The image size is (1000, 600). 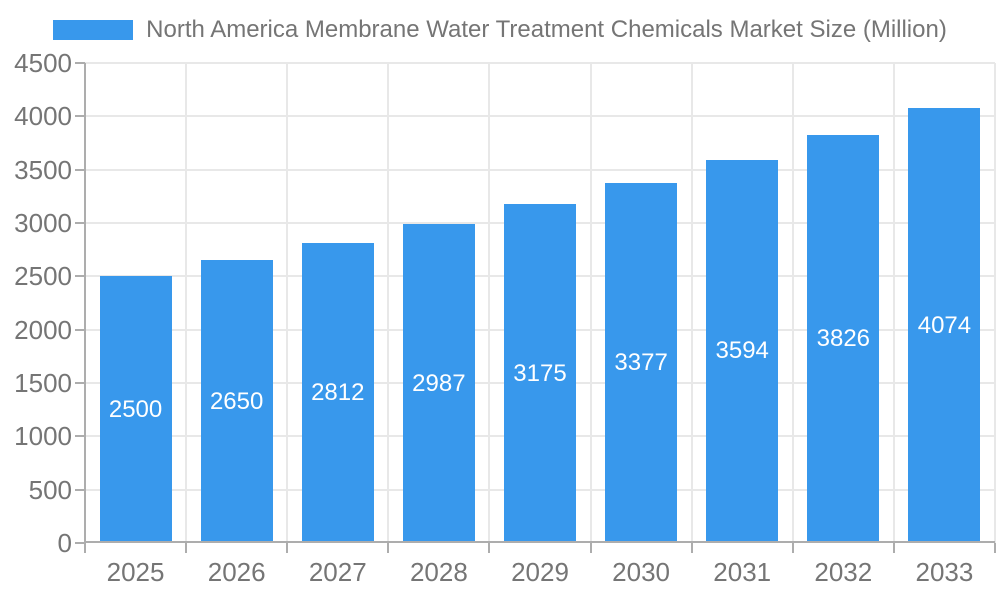 I want to click on bar-value-label: 4074, so click(x=944, y=325).